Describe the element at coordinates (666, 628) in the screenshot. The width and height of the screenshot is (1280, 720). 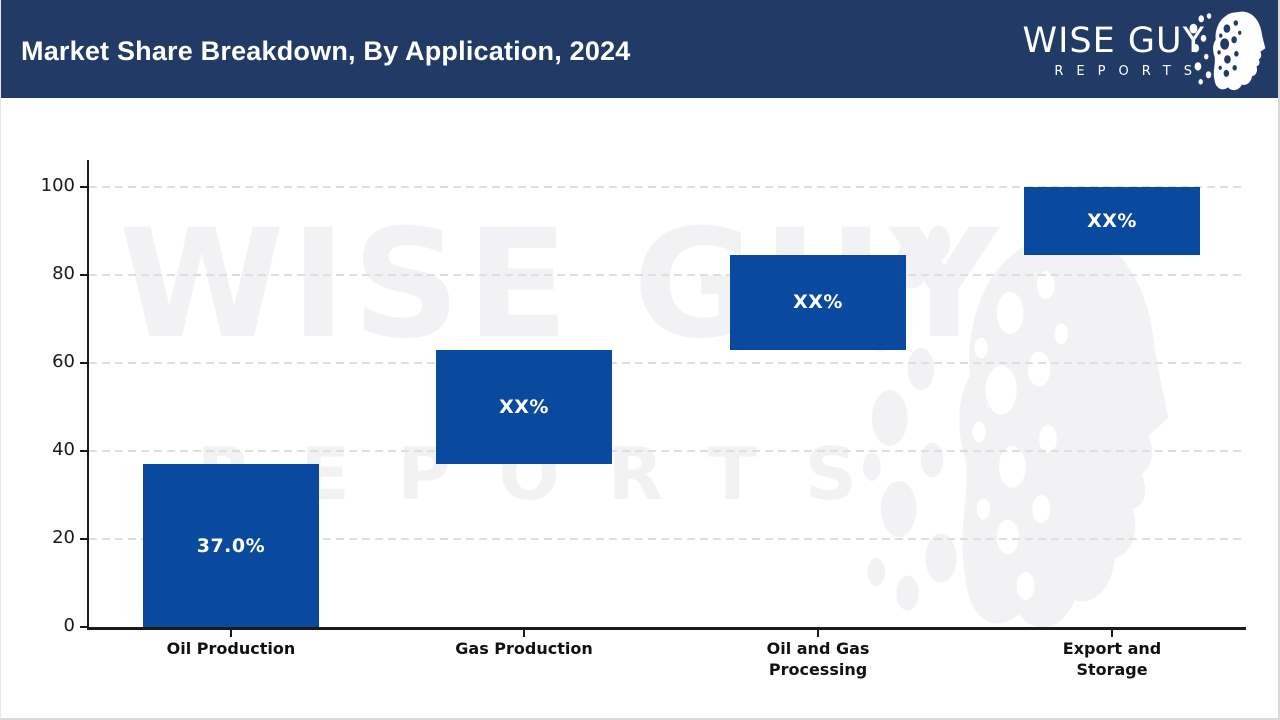
I see `x-axis-line` at that location.